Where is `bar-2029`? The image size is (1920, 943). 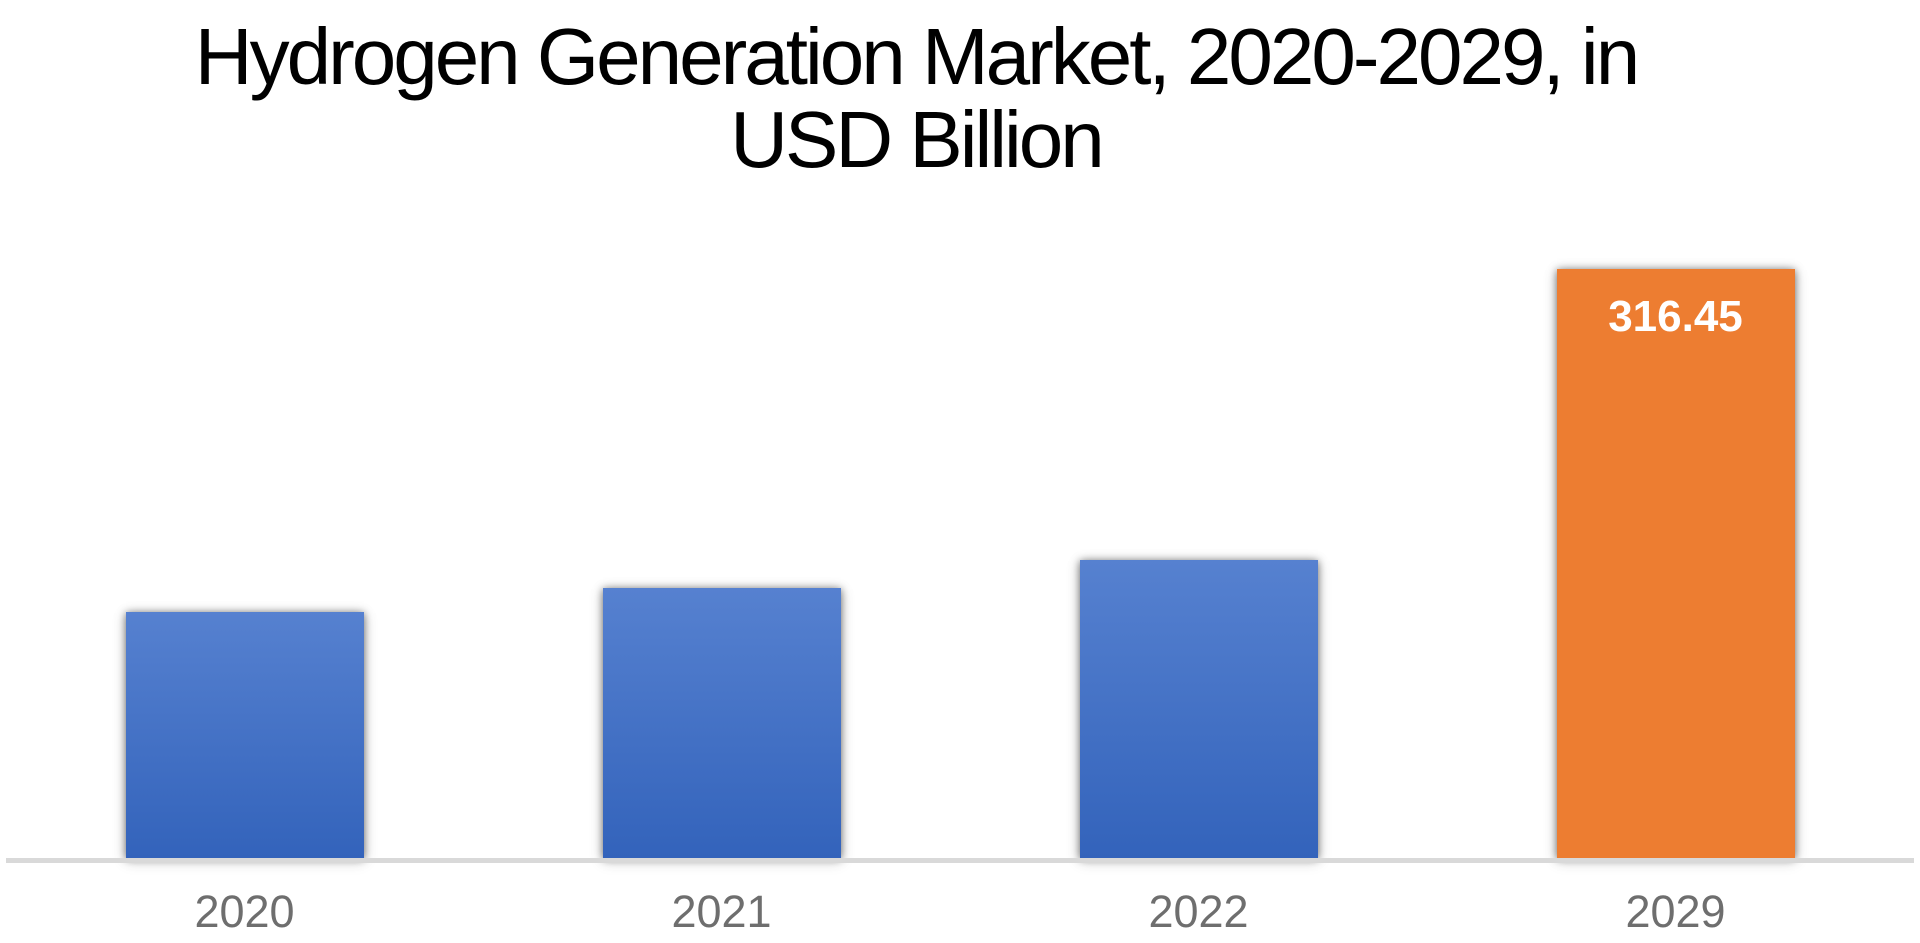
bar-2029 is located at coordinates (1675, 563).